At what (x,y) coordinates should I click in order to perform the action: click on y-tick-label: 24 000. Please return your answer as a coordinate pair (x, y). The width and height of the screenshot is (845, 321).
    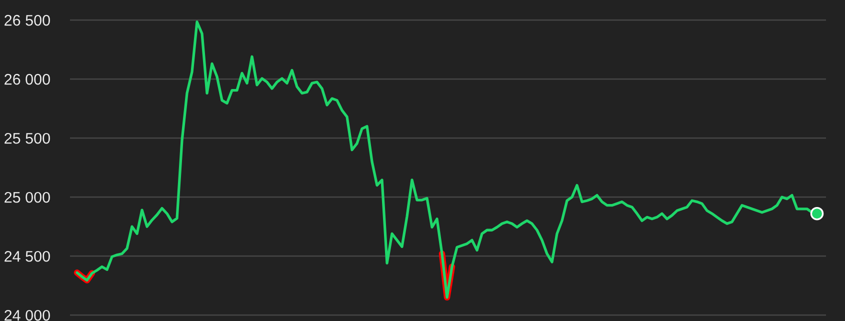
    Looking at the image, I should click on (27, 315).